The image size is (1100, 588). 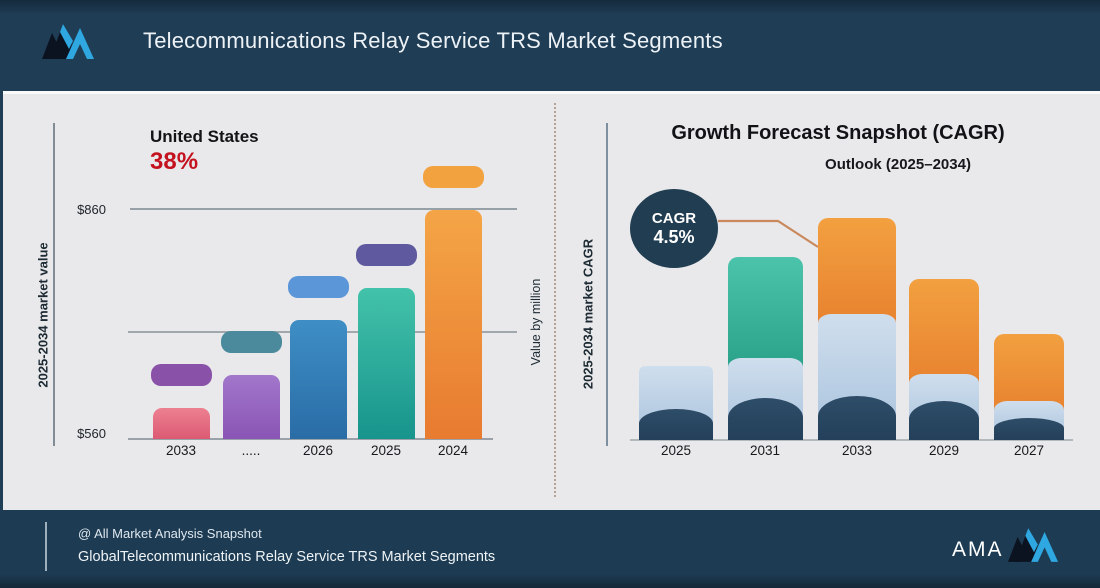 What do you see at coordinates (170, 533) in the screenshot?
I see `footer-note: @ All Market Analysis Snapshot` at bounding box center [170, 533].